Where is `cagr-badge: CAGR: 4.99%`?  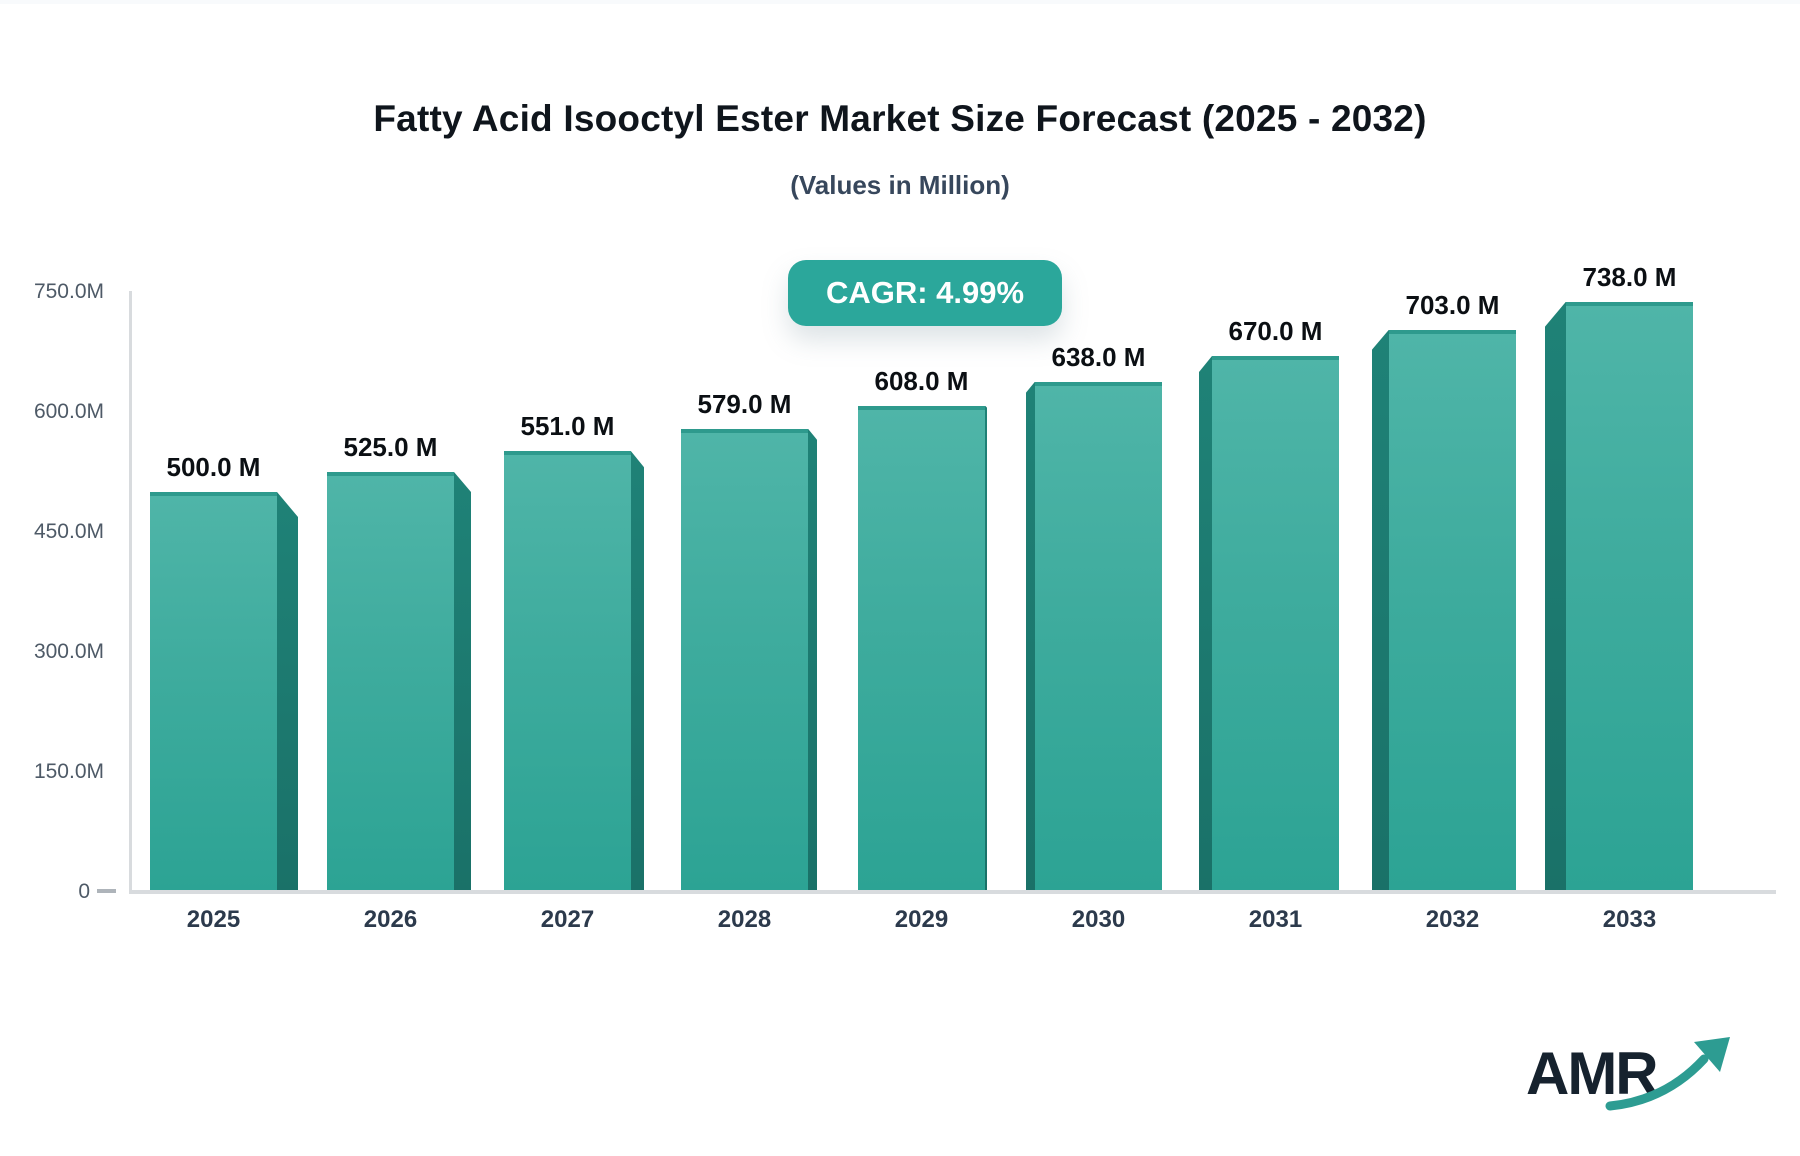 cagr-badge: CAGR: 4.99% is located at coordinates (925, 293).